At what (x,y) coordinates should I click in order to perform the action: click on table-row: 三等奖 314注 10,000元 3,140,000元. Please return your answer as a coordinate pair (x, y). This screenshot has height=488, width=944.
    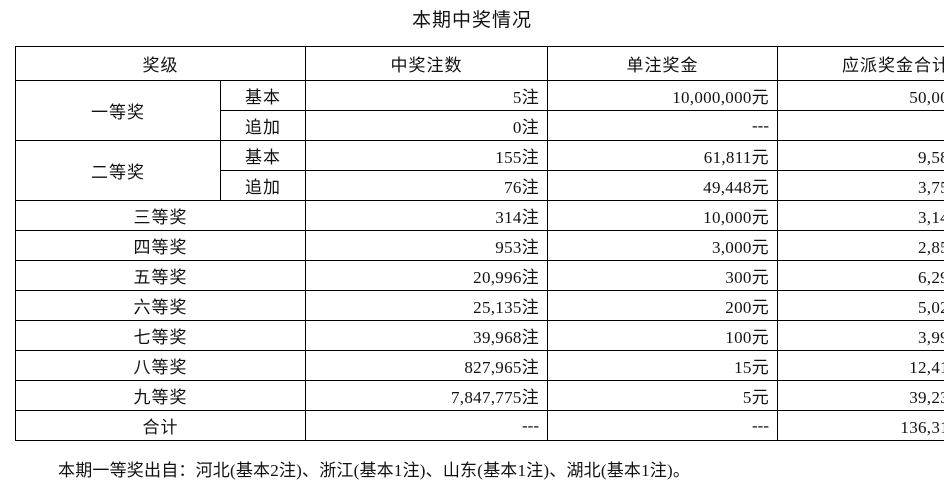
    Looking at the image, I should click on (479, 215).